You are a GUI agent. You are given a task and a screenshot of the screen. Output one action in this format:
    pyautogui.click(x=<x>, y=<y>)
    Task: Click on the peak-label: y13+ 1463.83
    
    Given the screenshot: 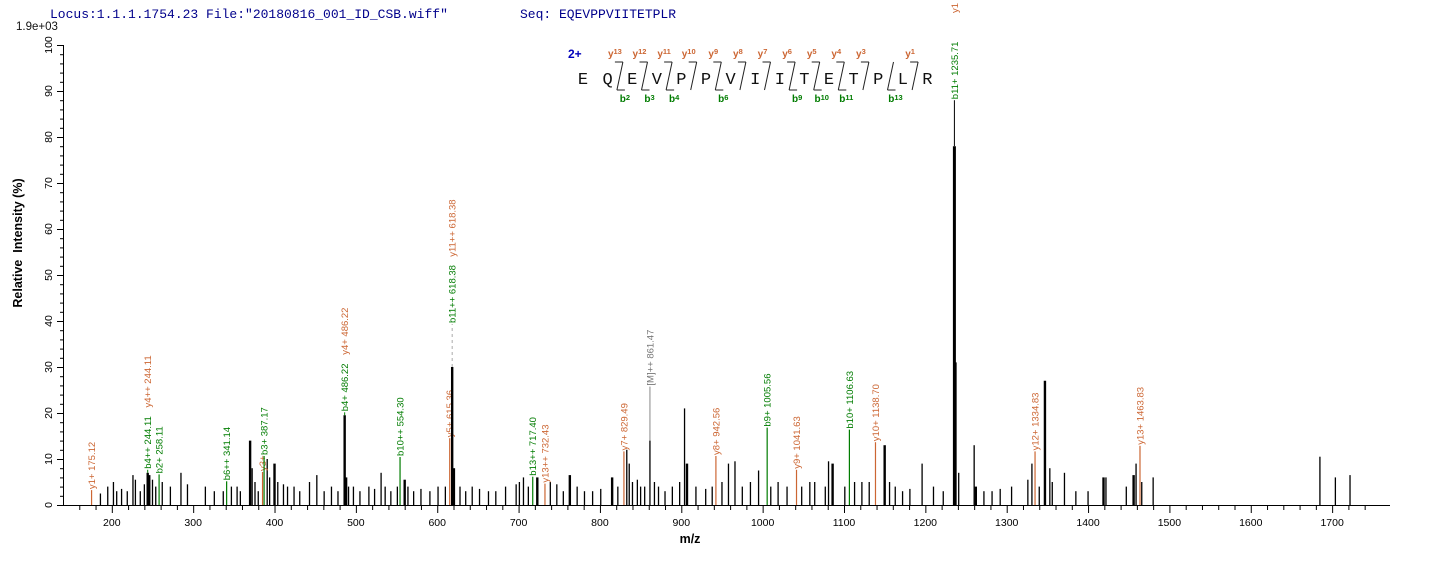 What is the action you would take?
    pyautogui.click(x=1140, y=416)
    